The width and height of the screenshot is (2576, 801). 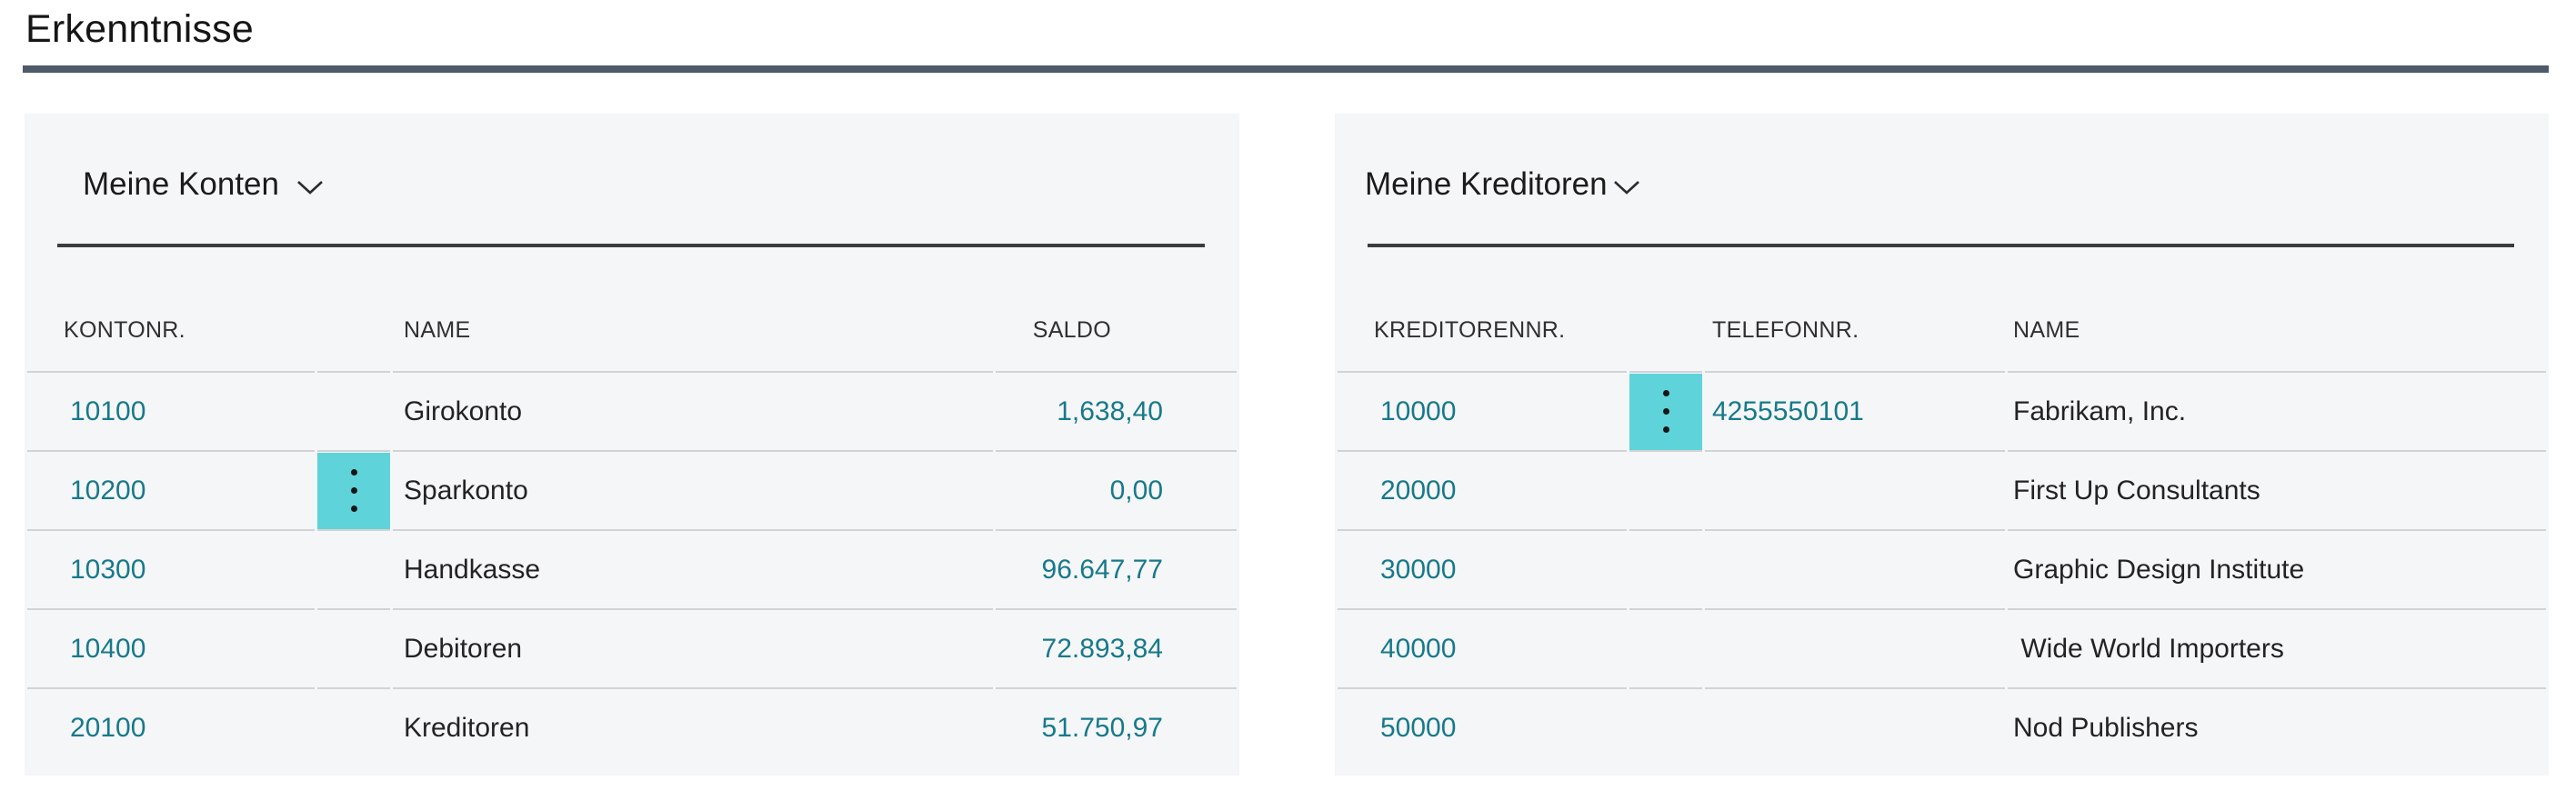 What do you see at coordinates (108, 727) in the screenshot?
I see `account-no-link: 20100` at bounding box center [108, 727].